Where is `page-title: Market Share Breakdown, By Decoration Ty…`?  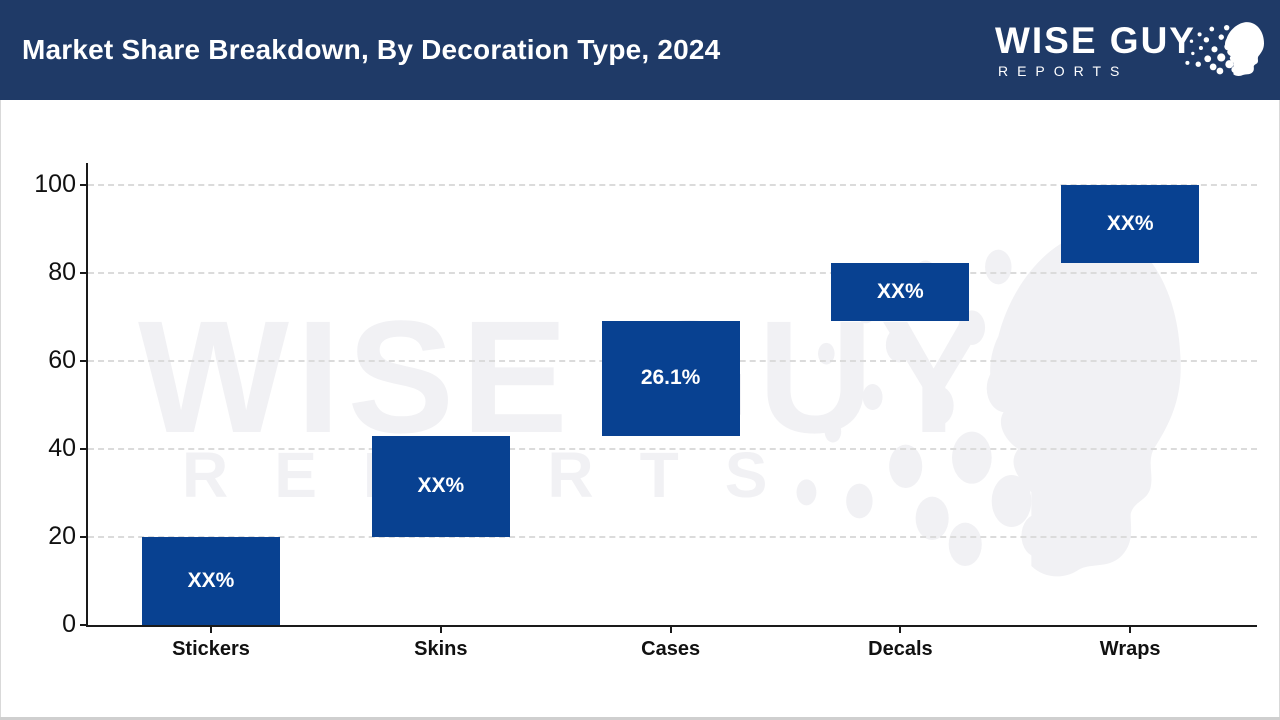
page-title: Market Share Breakdown, By Decoration Ty… is located at coordinates (371, 49).